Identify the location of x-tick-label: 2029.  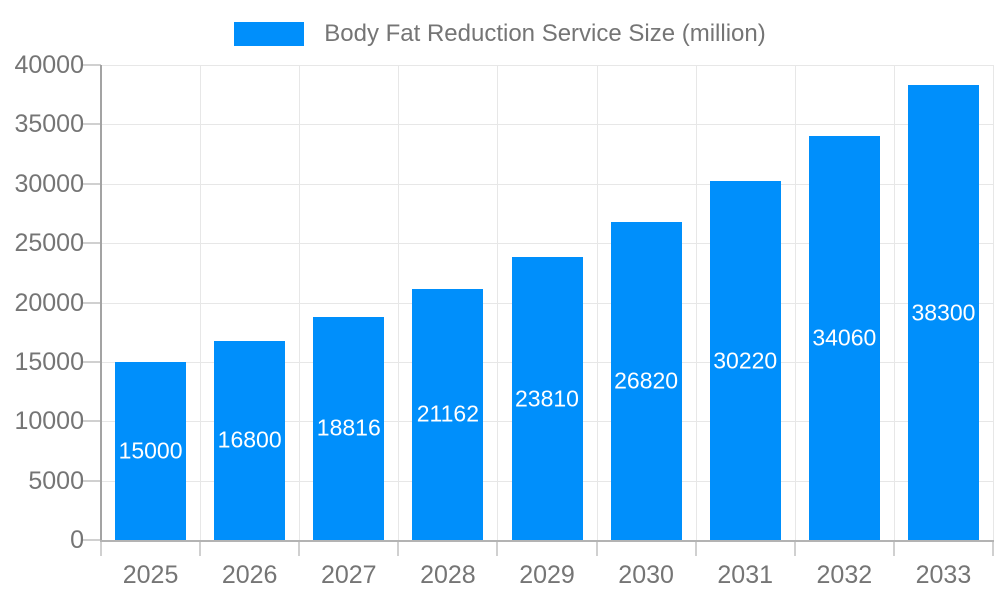
(547, 575).